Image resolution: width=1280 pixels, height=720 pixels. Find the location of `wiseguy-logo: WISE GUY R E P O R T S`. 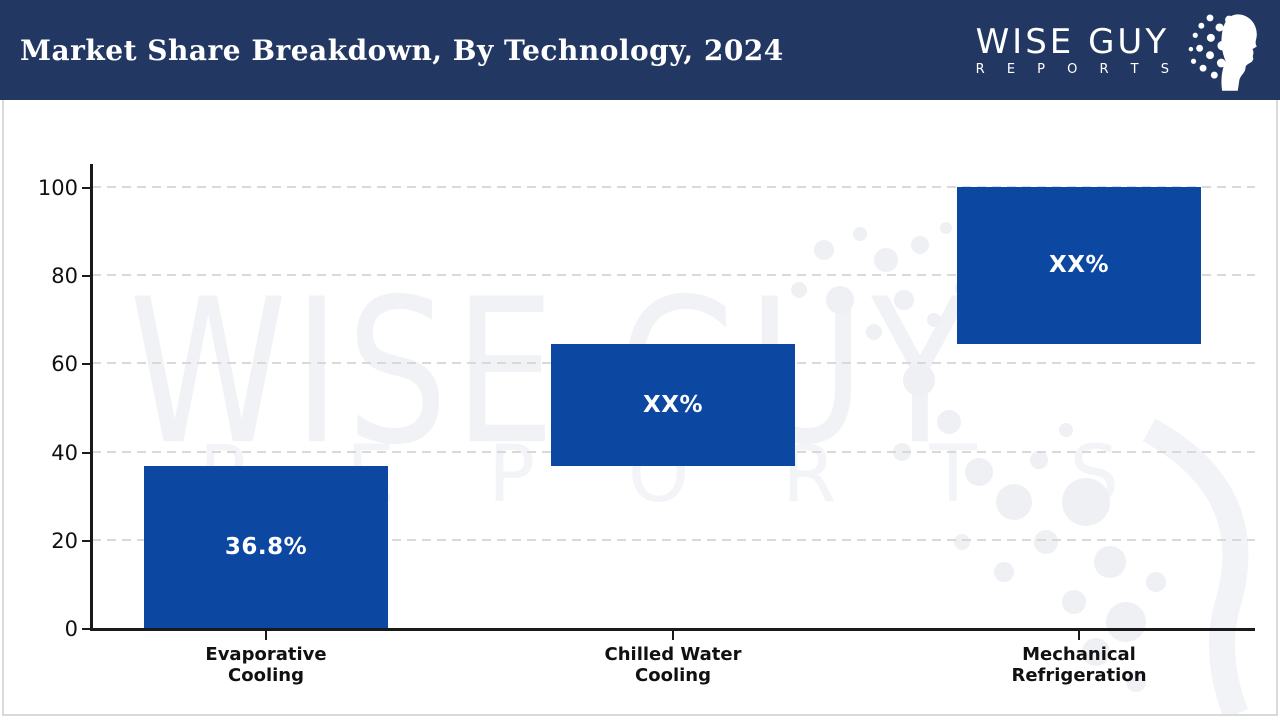

wiseguy-logo: WISE GUY R E P O R T S is located at coordinates (1114, 50).